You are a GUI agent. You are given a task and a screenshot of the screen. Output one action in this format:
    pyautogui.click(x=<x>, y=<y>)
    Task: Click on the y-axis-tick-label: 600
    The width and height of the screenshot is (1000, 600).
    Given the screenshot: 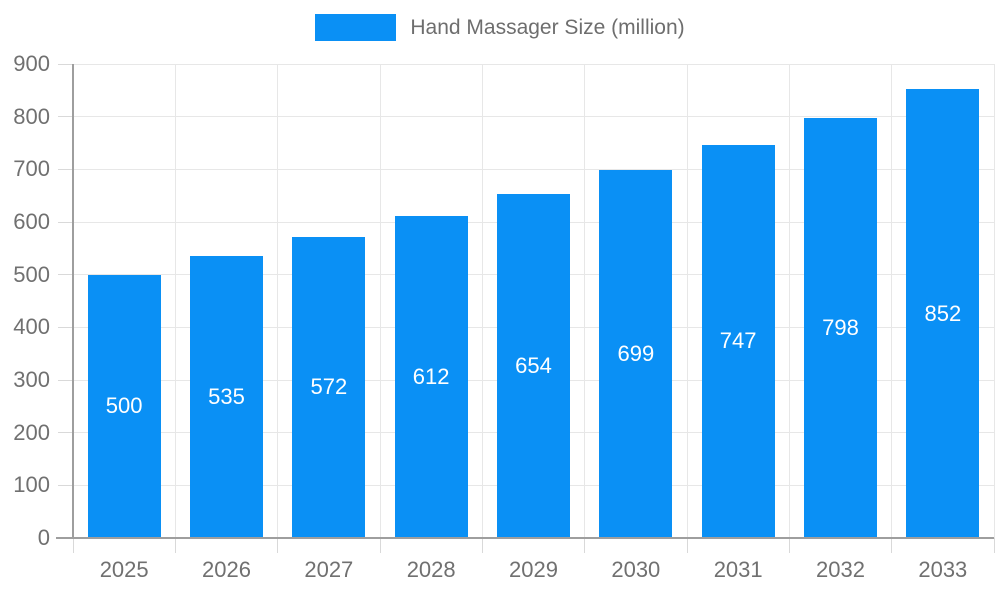 What is the action you would take?
    pyautogui.click(x=31, y=221)
    